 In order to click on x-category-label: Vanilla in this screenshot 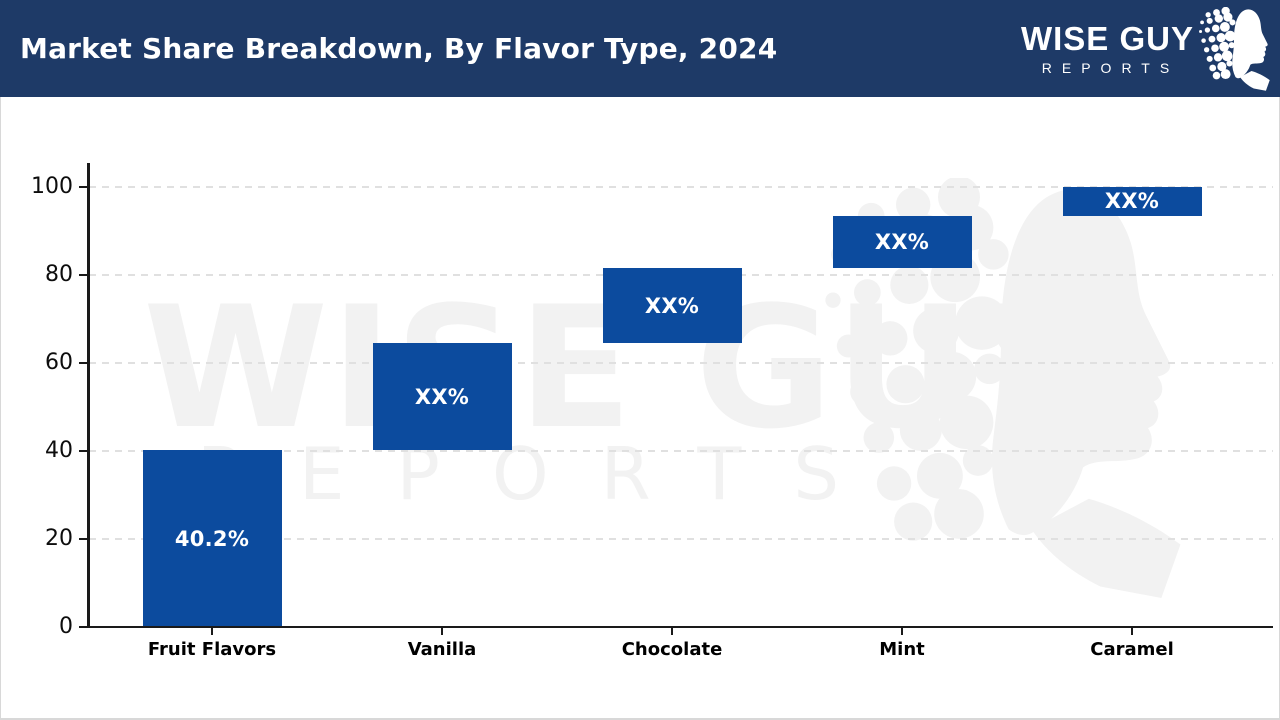, I will do `click(442, 649)`.